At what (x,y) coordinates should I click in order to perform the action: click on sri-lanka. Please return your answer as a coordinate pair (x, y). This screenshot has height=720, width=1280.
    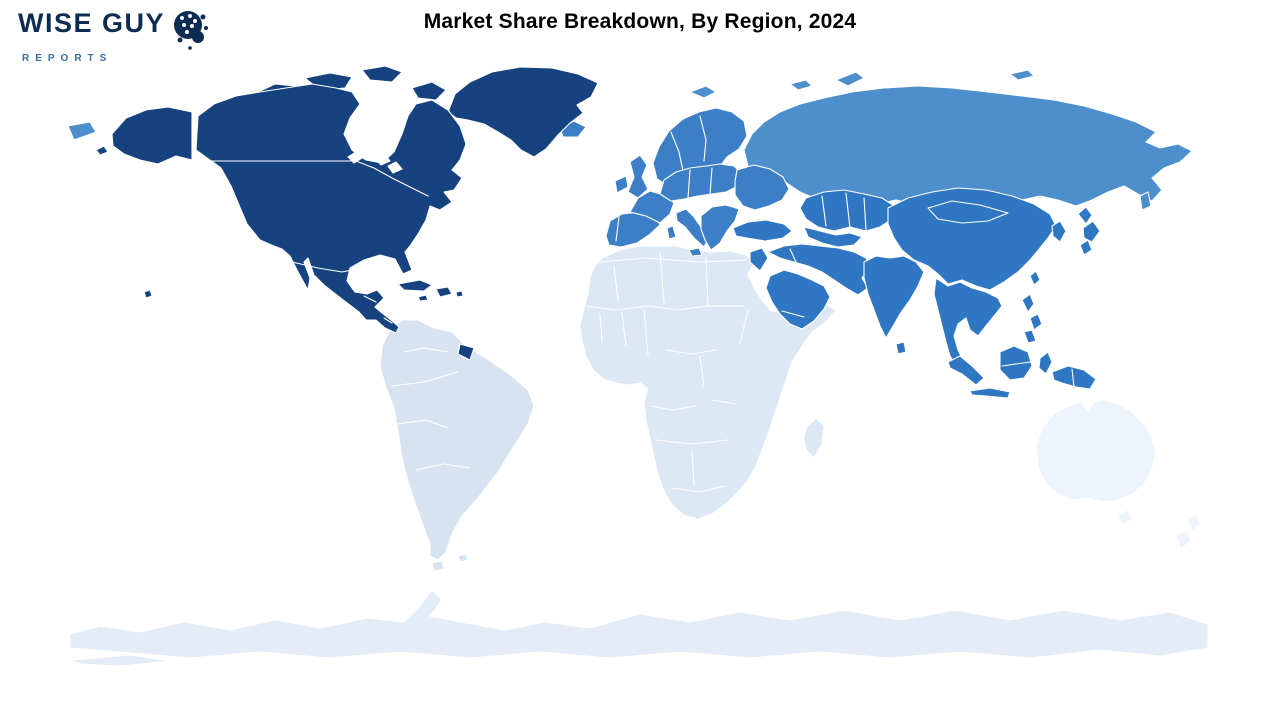
    Looking at the image, I should click on (901, 348).